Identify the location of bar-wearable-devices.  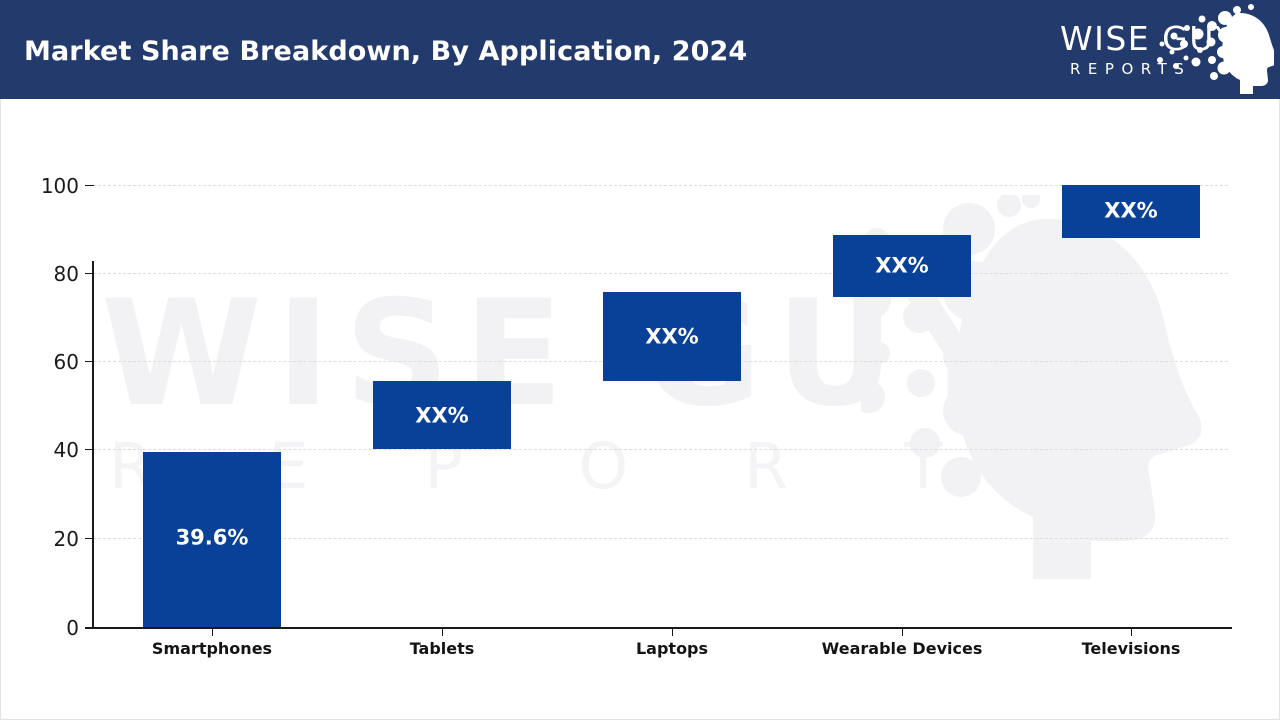
(902, 266).